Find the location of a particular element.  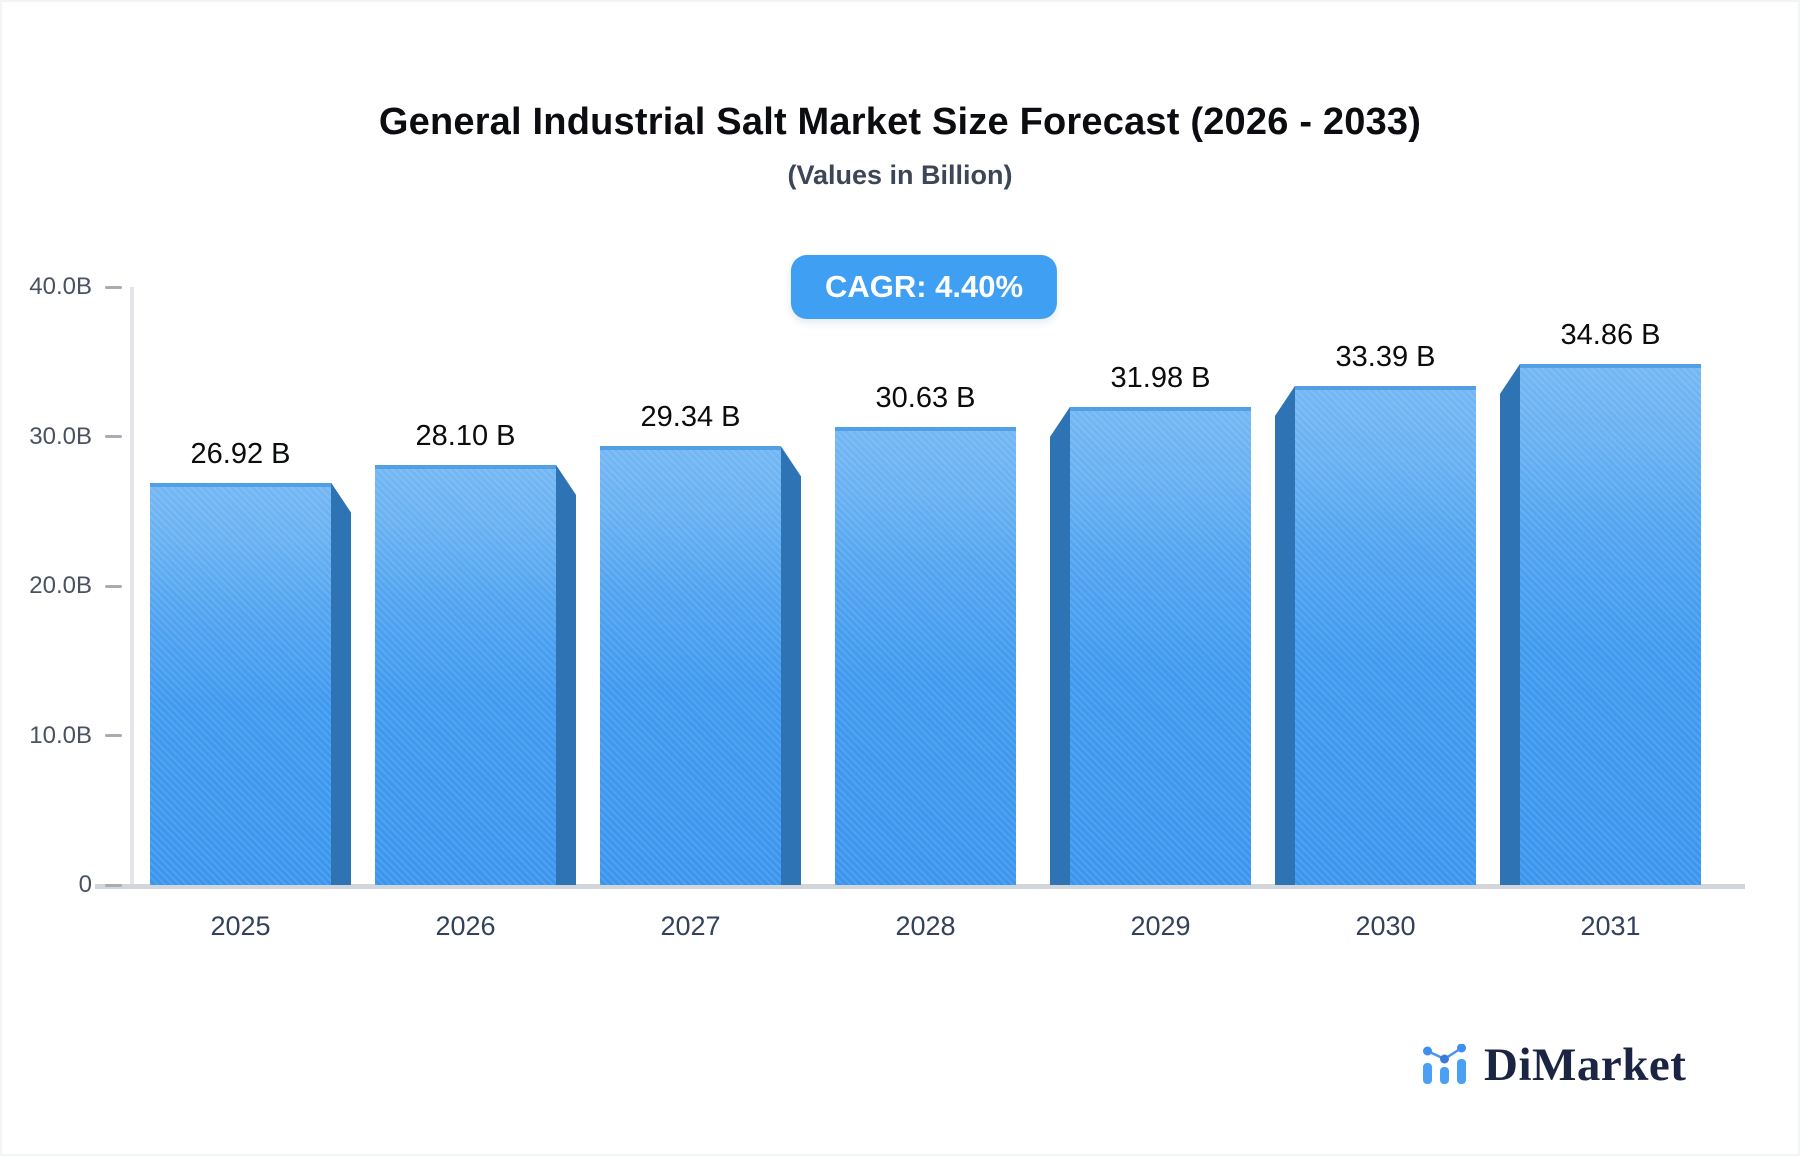

y-tick-label: 30.0B is located at coordinates (60, 436).